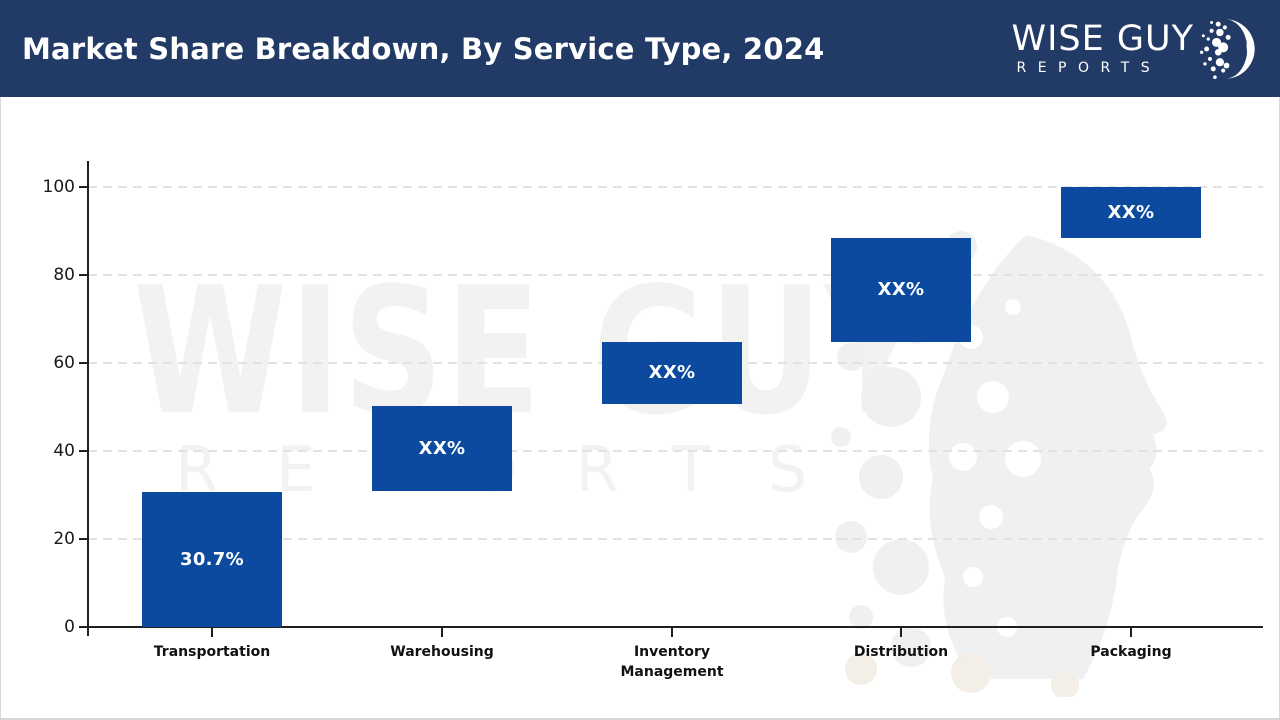  Describe the element at coordinates (212, 652) in the screenshot. I see `x-axis-category-label: Transportation` at that location.